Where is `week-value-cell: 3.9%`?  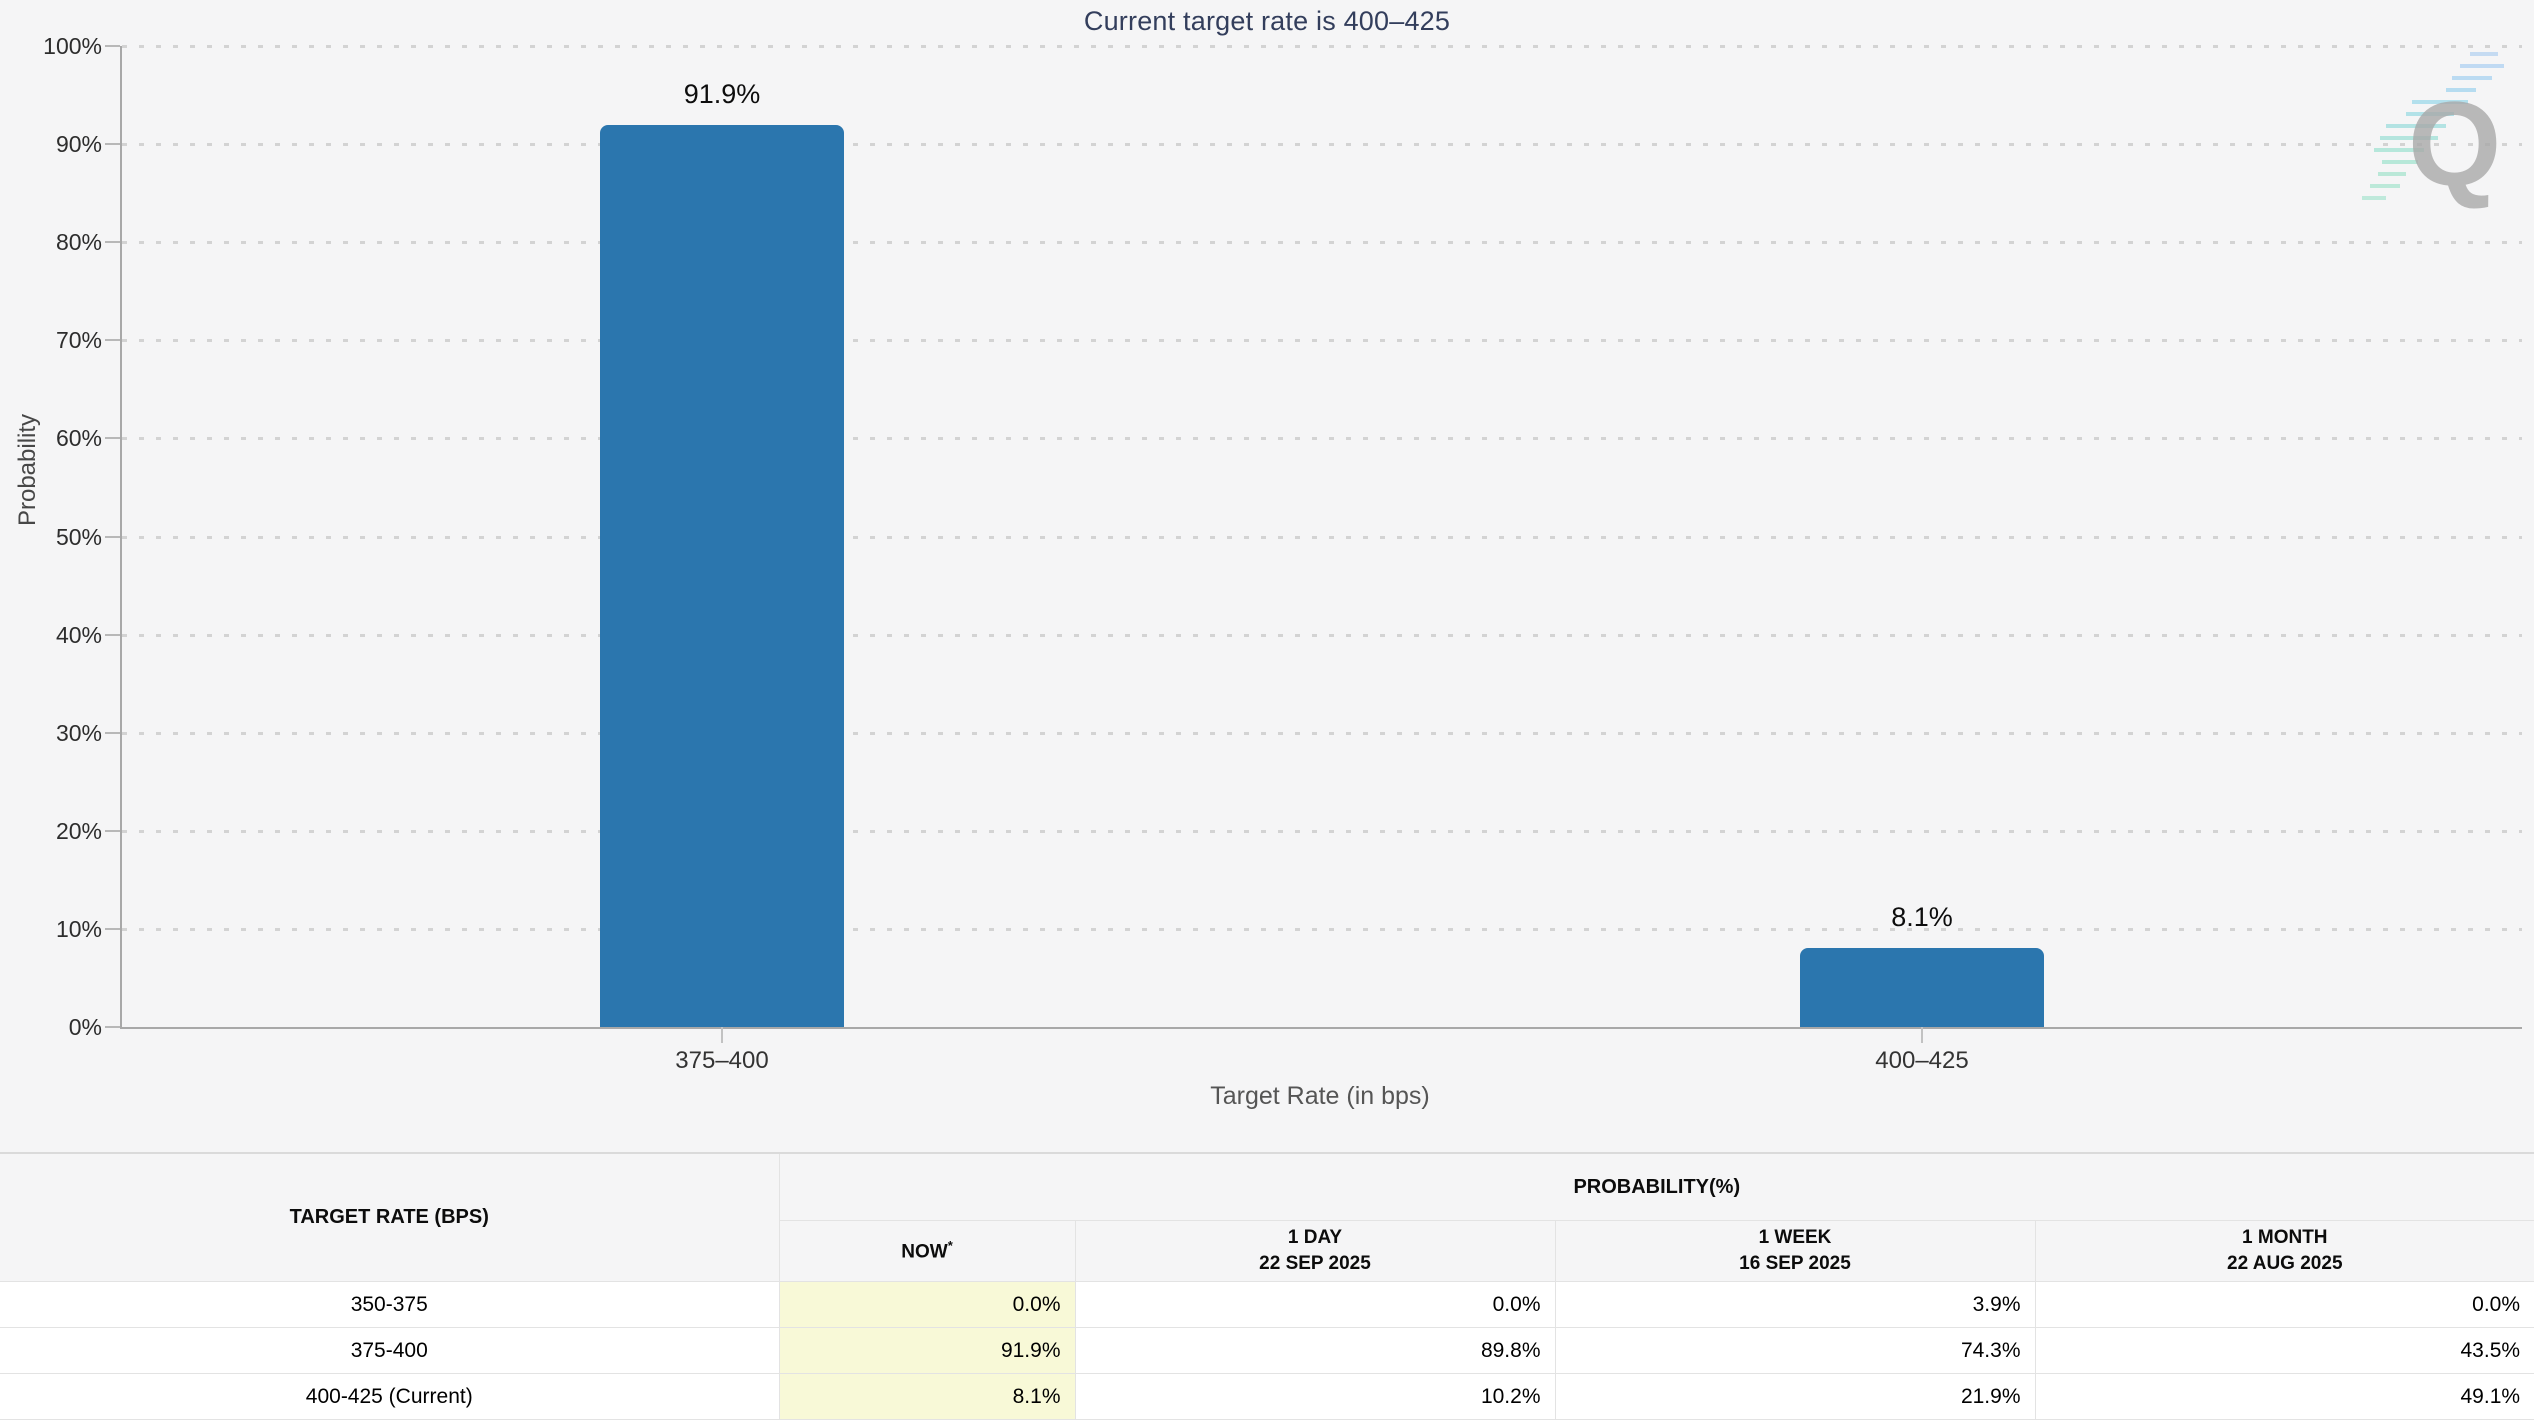
week-value-cell: 3.9% is located at coordinates (1795, 1305).